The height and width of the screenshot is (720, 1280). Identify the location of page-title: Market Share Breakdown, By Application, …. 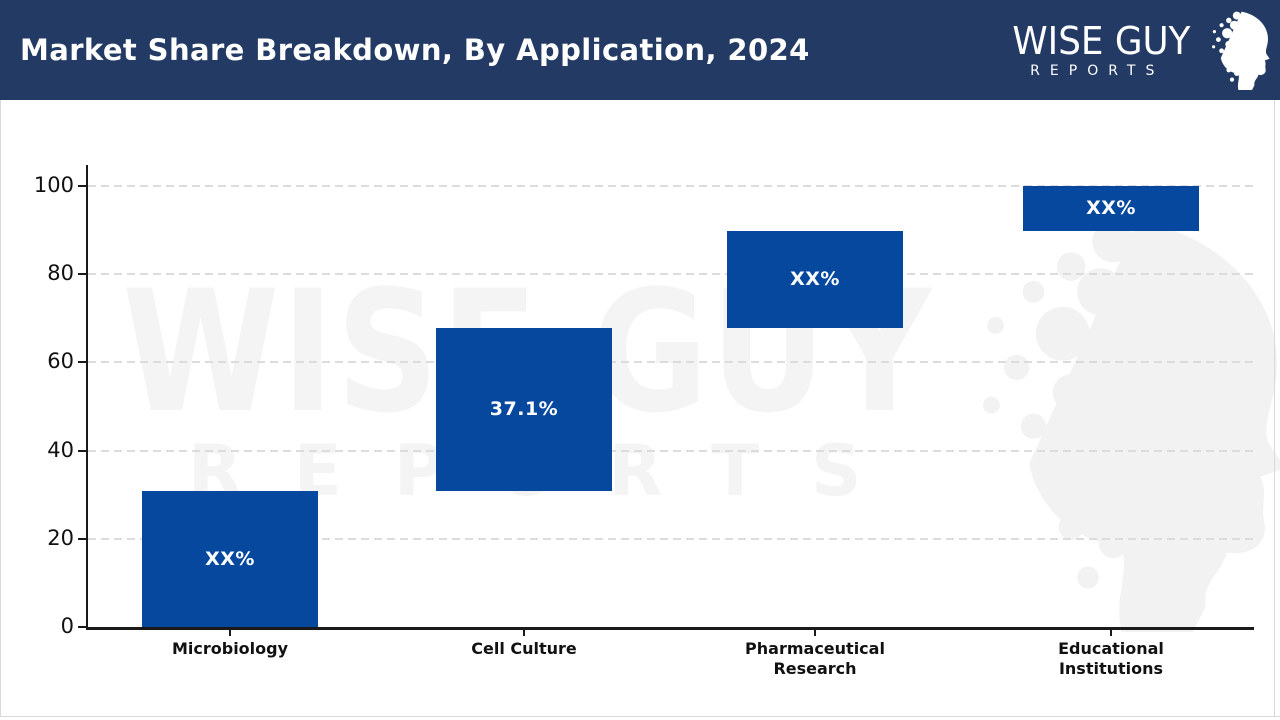
(415, 50).